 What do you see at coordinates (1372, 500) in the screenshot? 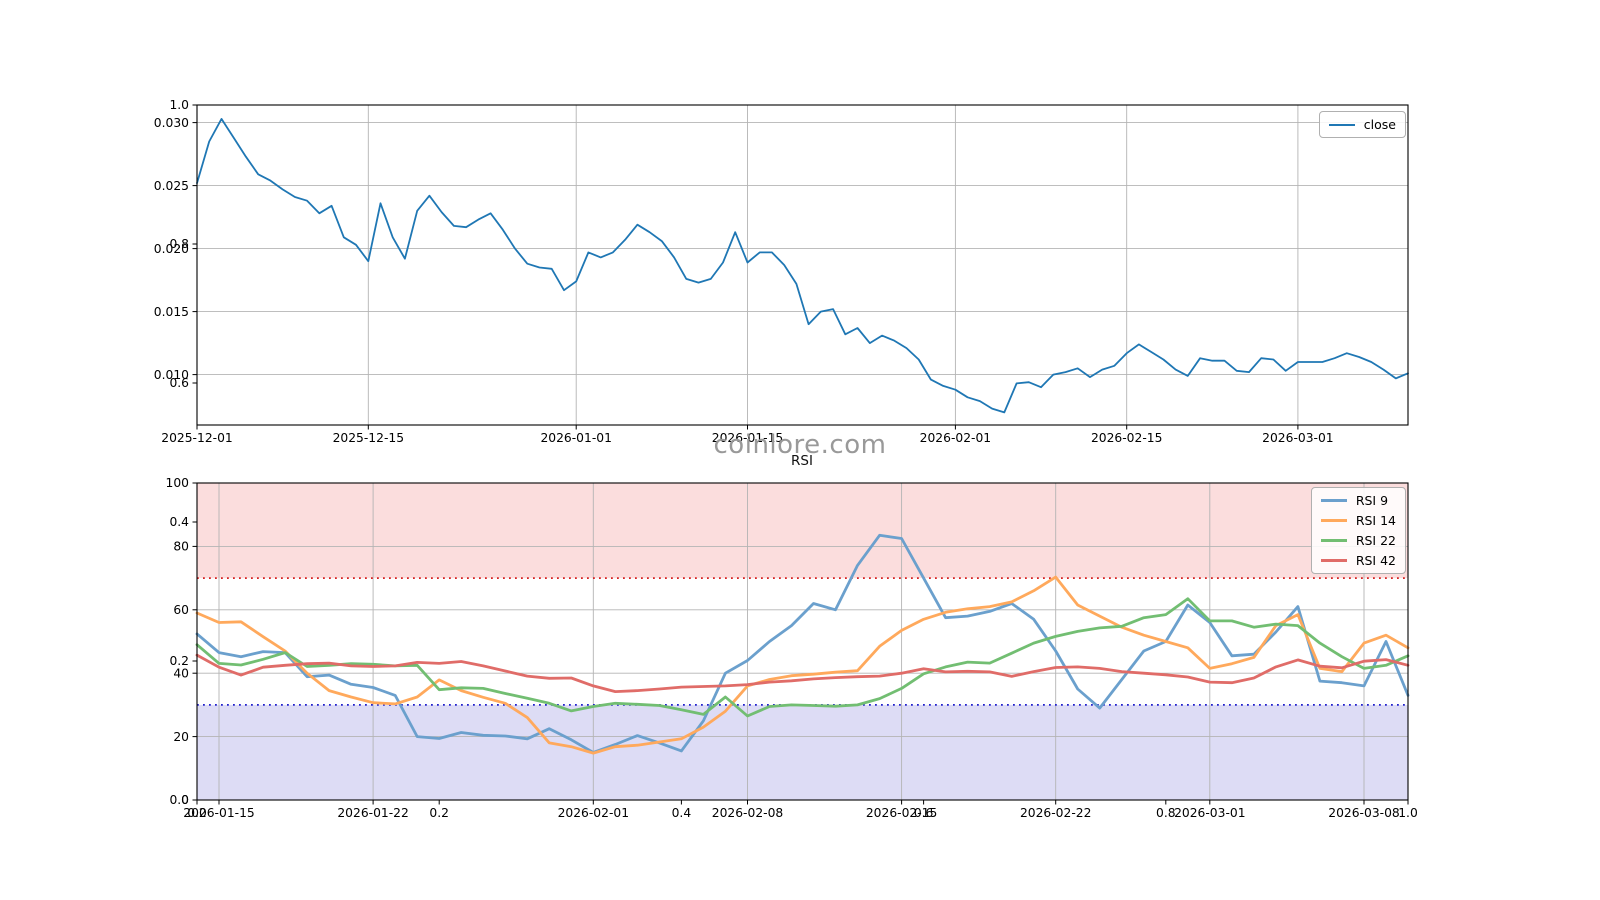
I see `legend-label: RSI 9` at bounding box center [1372, 500].